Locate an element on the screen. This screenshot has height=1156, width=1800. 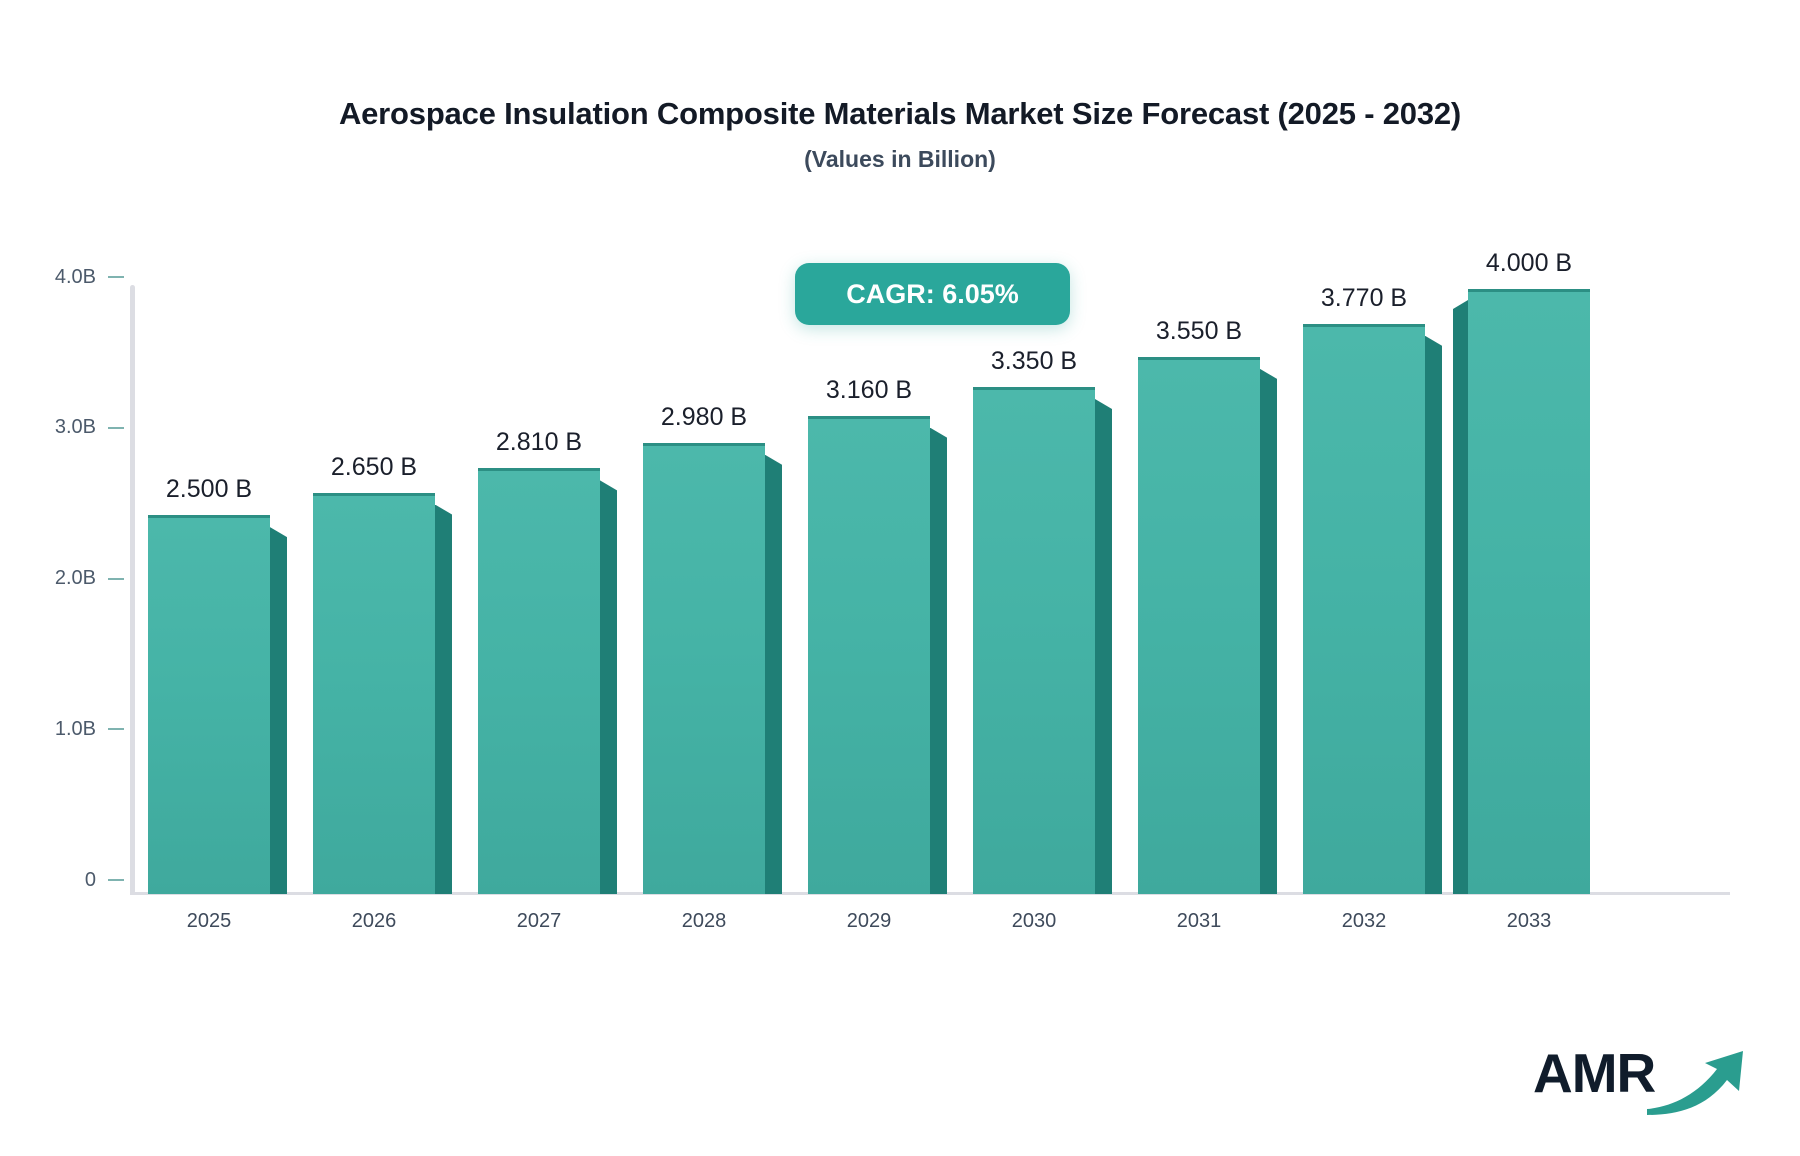
bar-value-label: 3.350 B is located at coordinates (1034, 361).